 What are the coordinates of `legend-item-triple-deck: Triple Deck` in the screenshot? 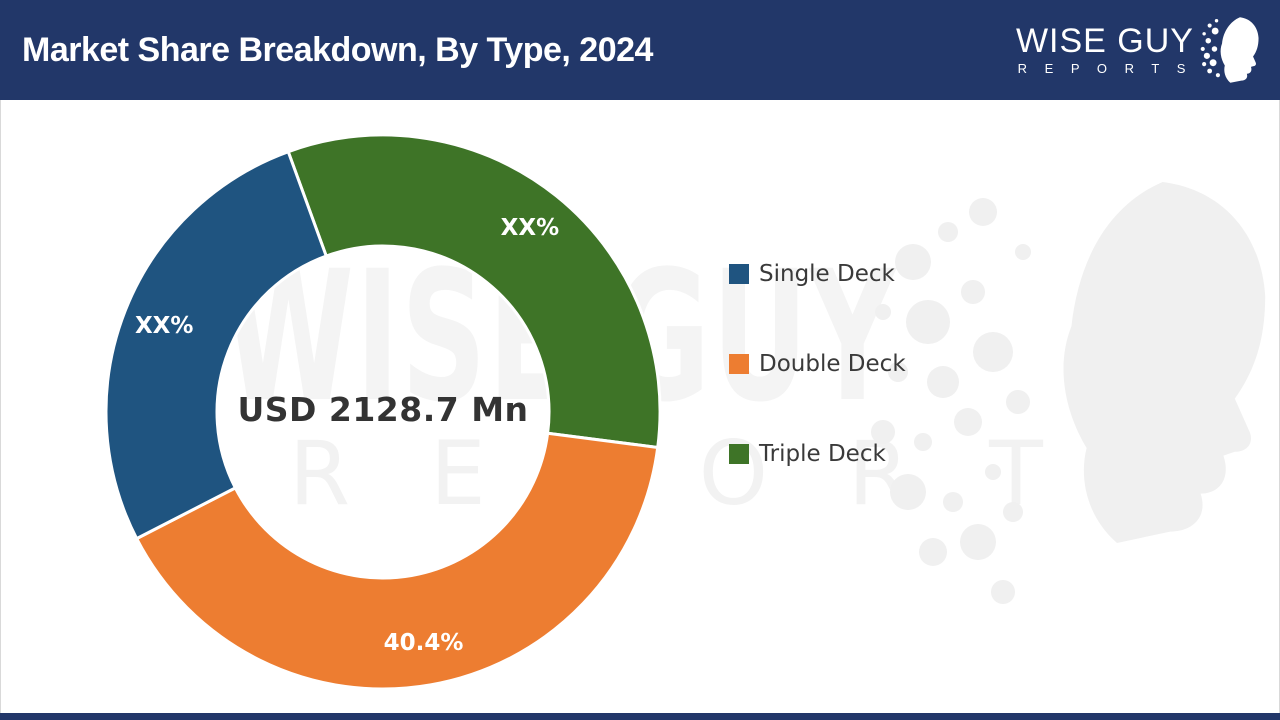 It's located at (817, 454).